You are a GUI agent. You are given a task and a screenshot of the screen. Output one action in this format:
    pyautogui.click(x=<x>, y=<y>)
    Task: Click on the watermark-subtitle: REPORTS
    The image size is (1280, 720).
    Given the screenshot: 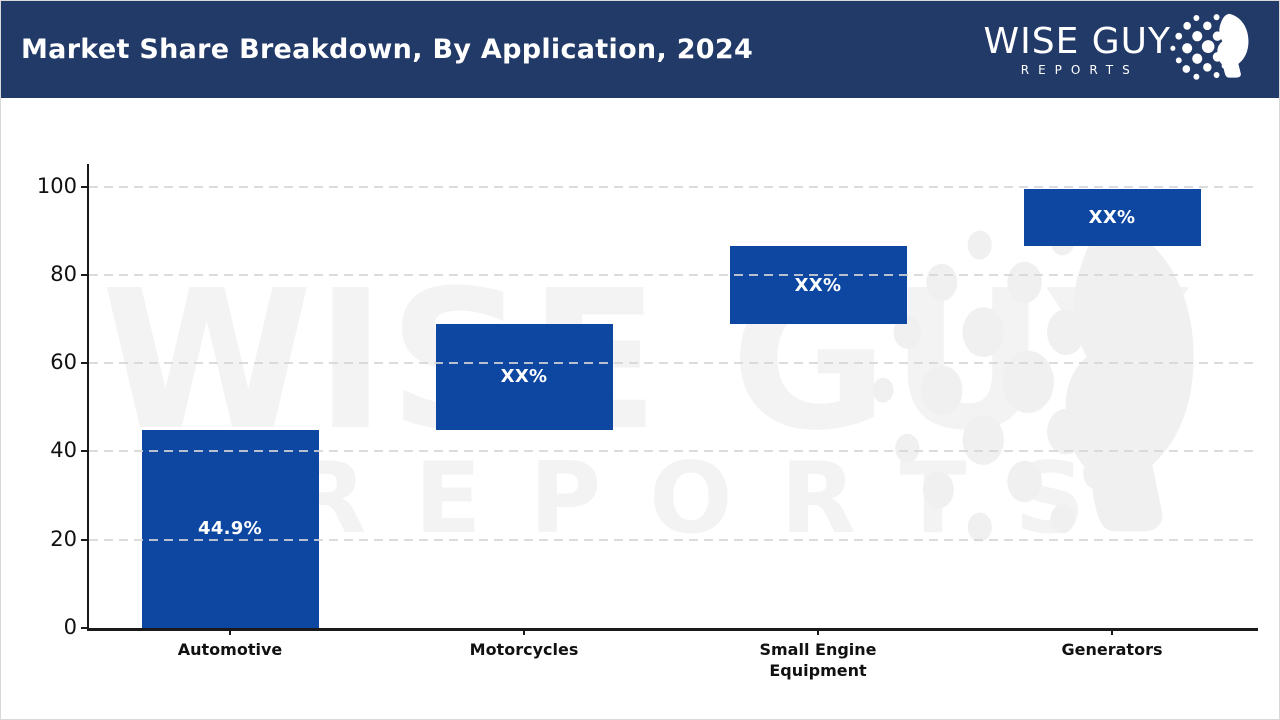 What is the action you would take?
    pyautogui.click(x=712, y=499)
    